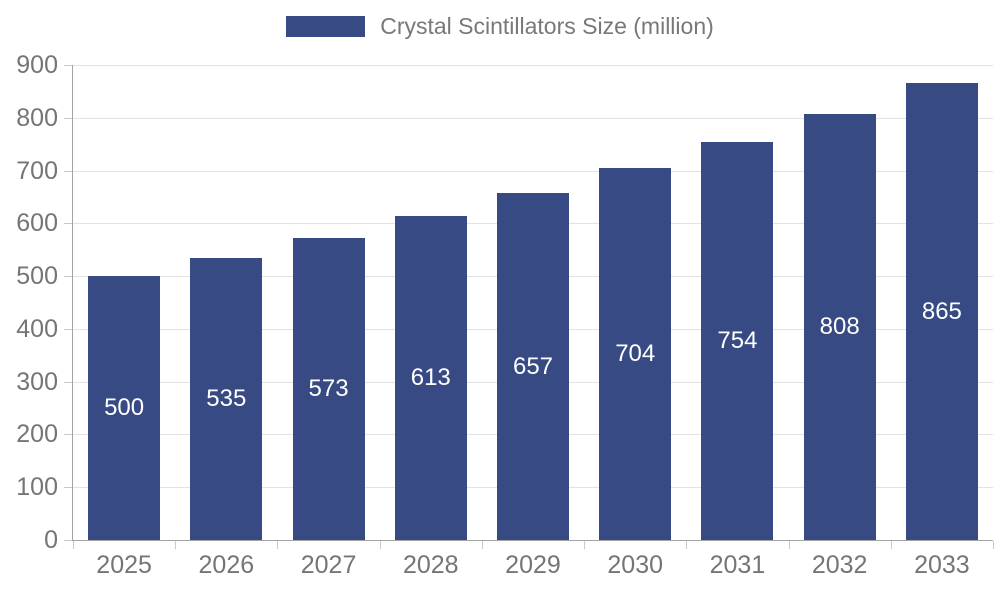 This screenshot has height=600, width=1000. Describe the element at coordinates (124, 565) in the screenshot. I see `x-axis-tick-label: 2025` at that location.